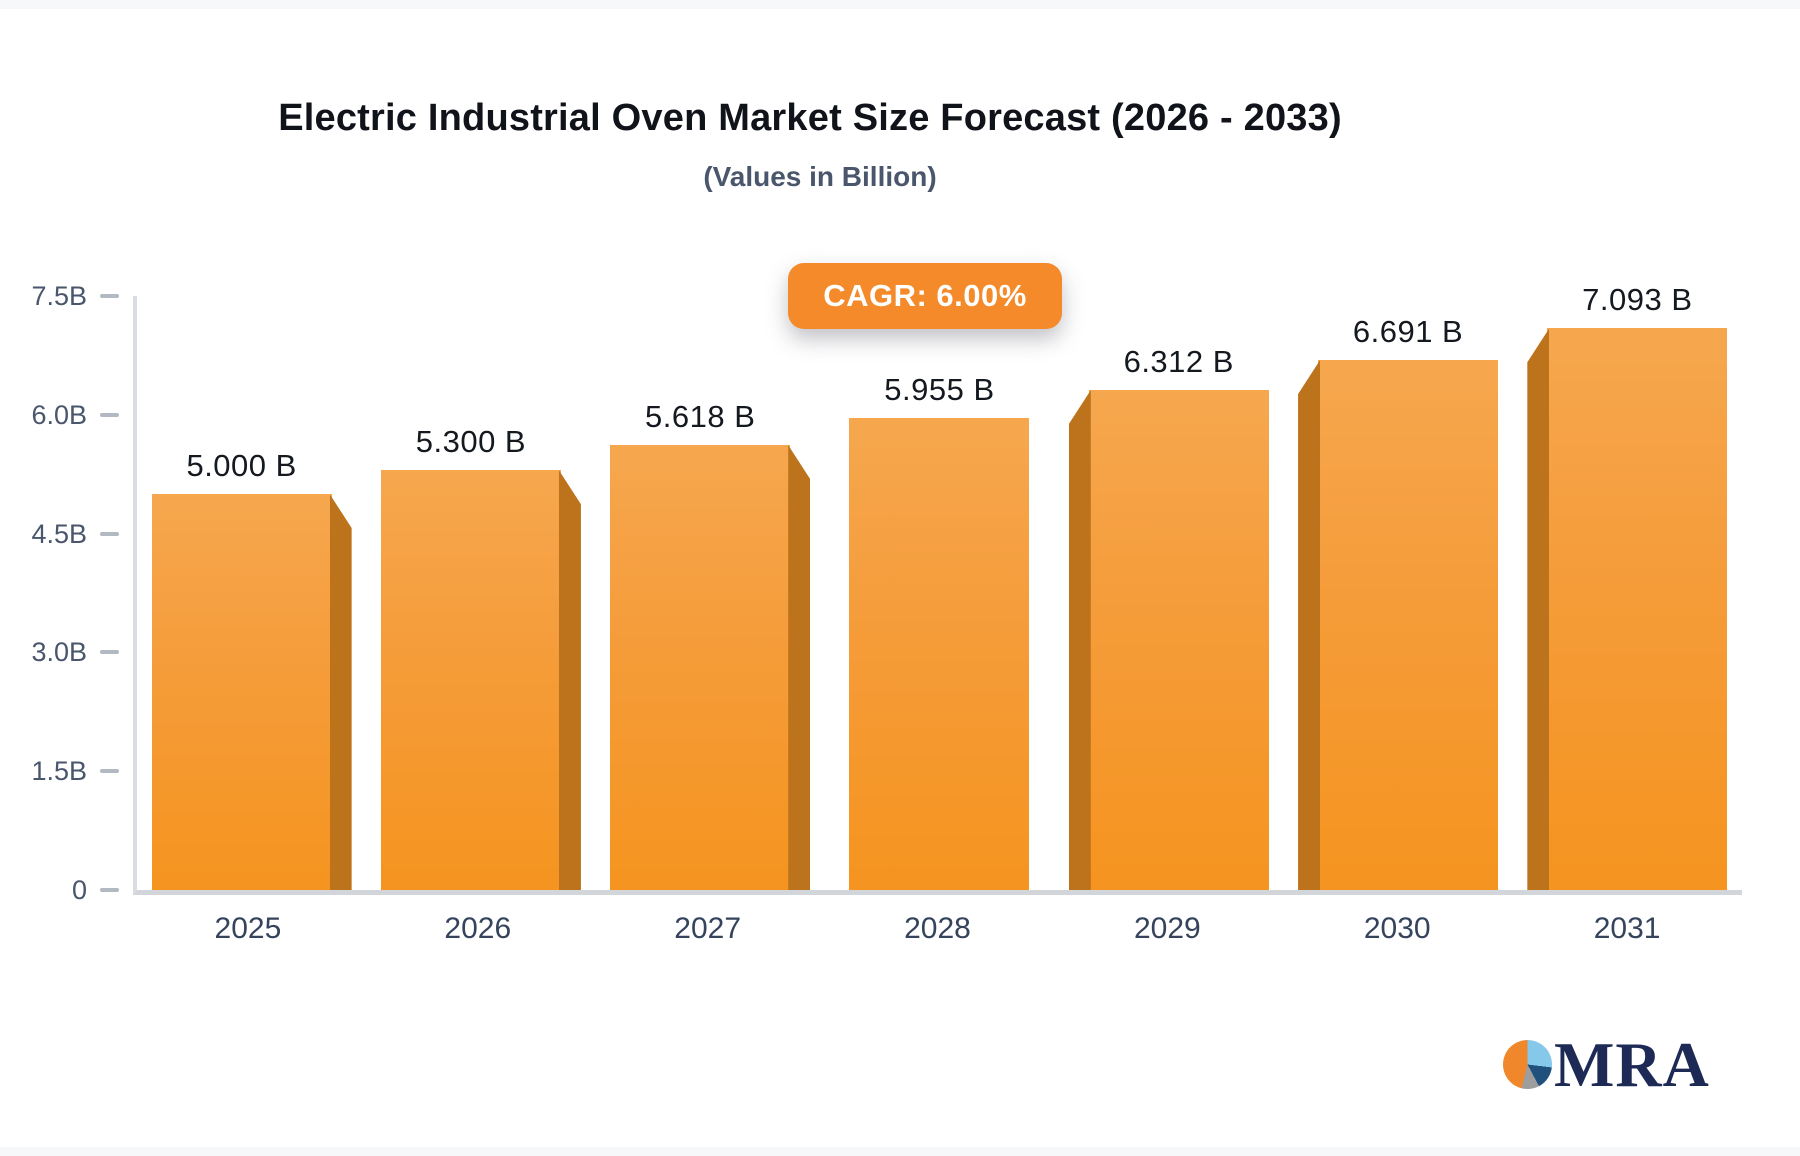 This screenshot has width=1800, height=1156. I want to click on bar-2031: 7.093 B, so click(1627, 586).